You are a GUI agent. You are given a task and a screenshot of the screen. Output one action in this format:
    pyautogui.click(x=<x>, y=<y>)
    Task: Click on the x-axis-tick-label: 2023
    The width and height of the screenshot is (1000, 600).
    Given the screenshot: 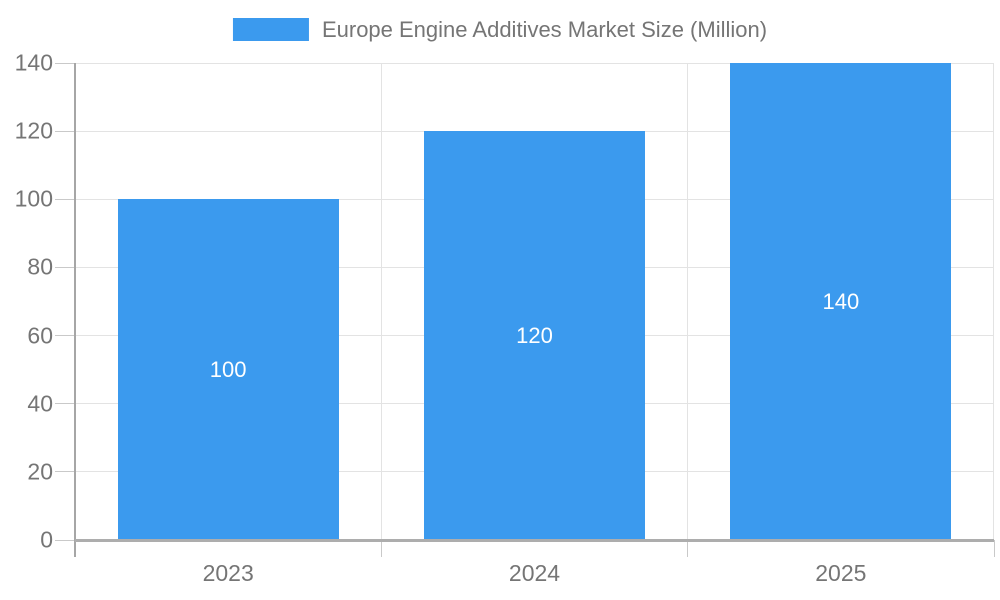 What is the action you would take?
    pyautogui.click(x=228, y=573)
    